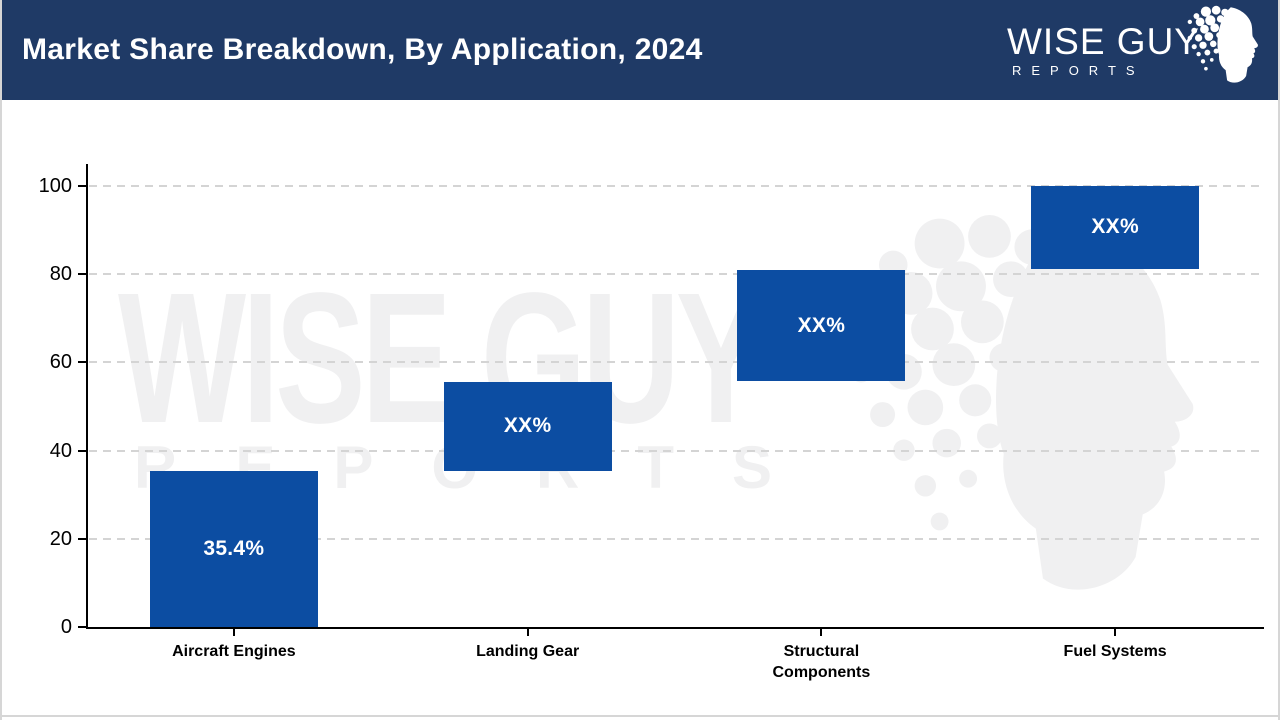 Image resolution: width=1280 pixels, height=720 pixels. Describe the element at coordinates (1103, 41) in the screenshot. I see `logo-word: WISE GUY` at that location.